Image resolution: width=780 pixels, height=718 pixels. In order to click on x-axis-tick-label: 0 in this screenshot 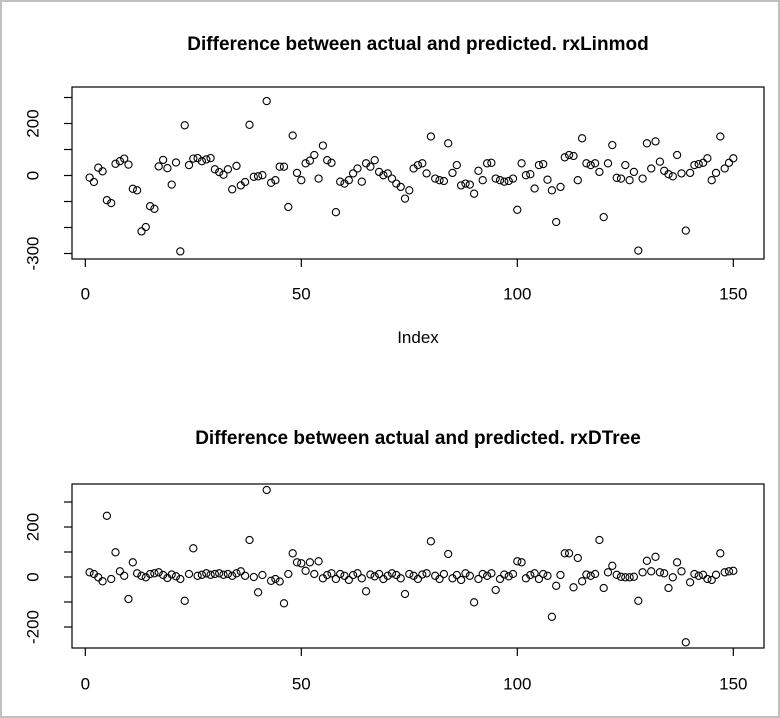, I will do `click(85, 684)`.